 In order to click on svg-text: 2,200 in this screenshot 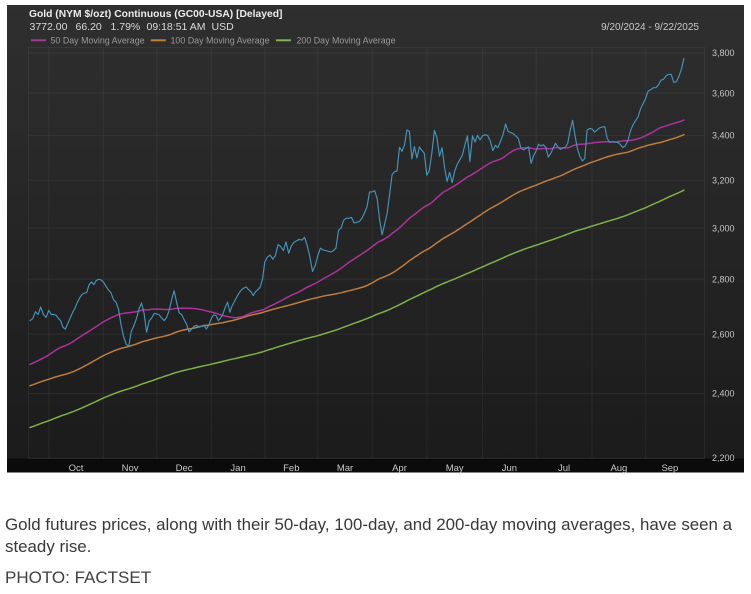, I will do `click(723, 458)`.